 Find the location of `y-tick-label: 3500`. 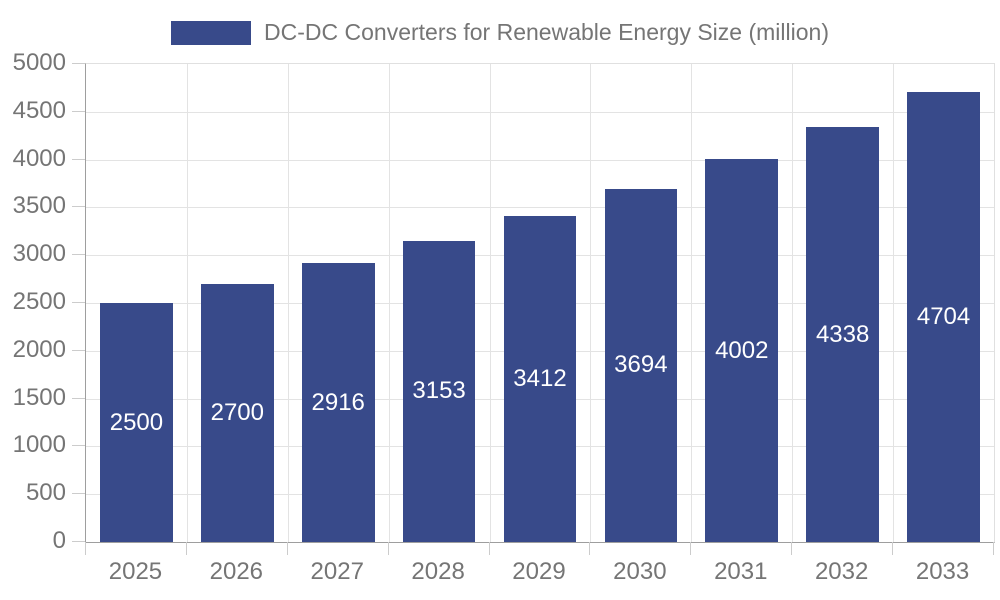

y-tick-label: 3500 is located at coordinates (39, 206).